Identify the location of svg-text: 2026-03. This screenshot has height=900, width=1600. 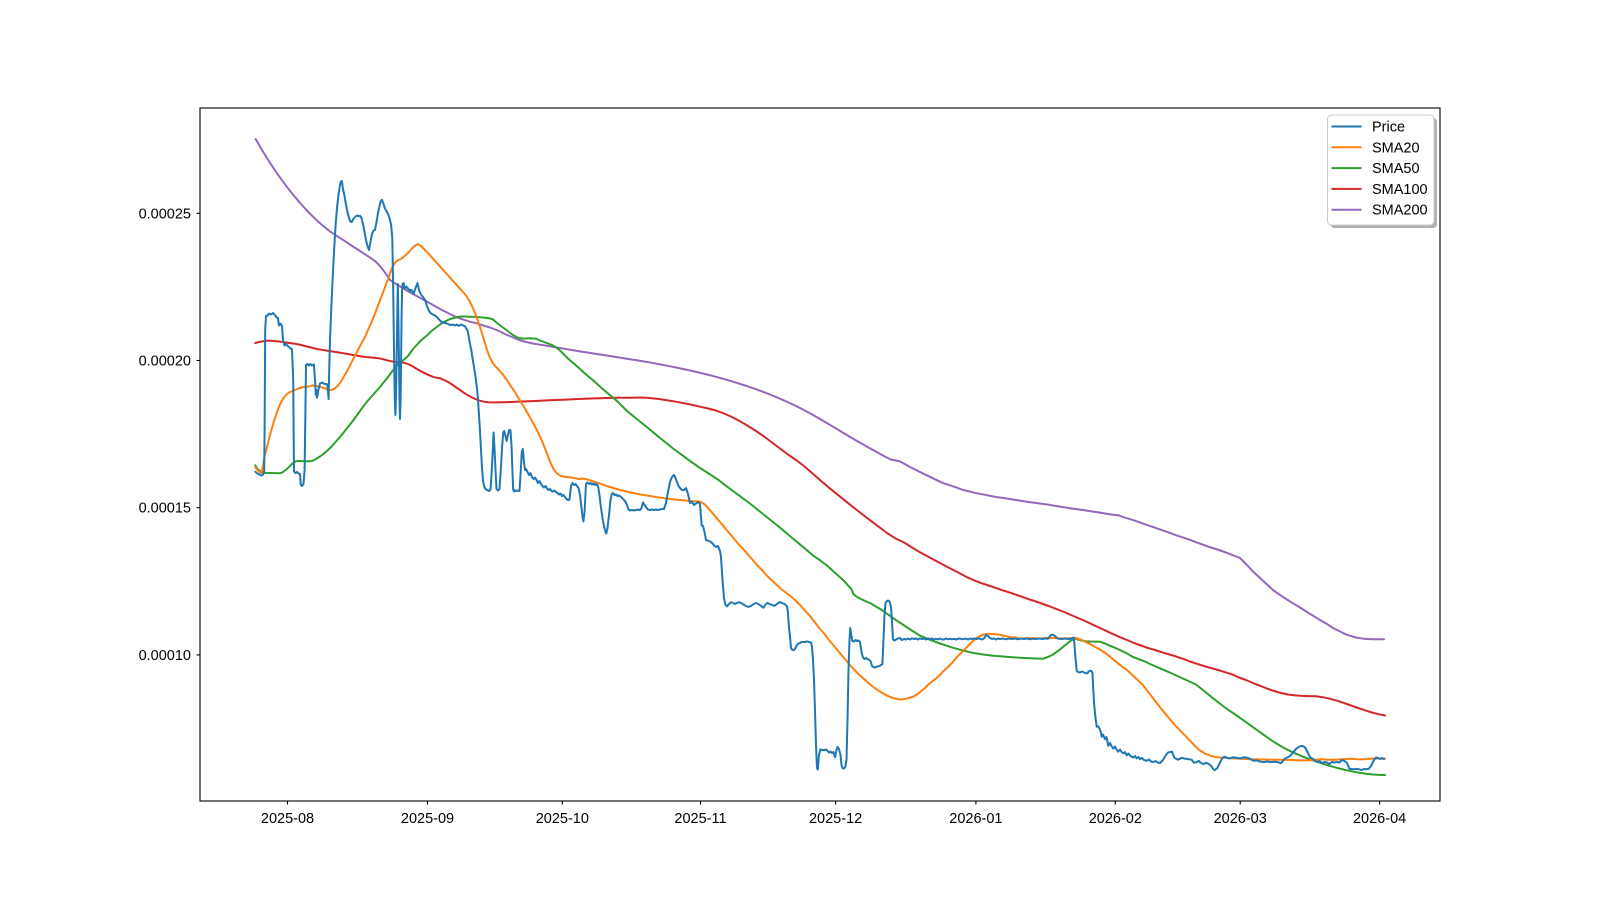
(1240, 819).